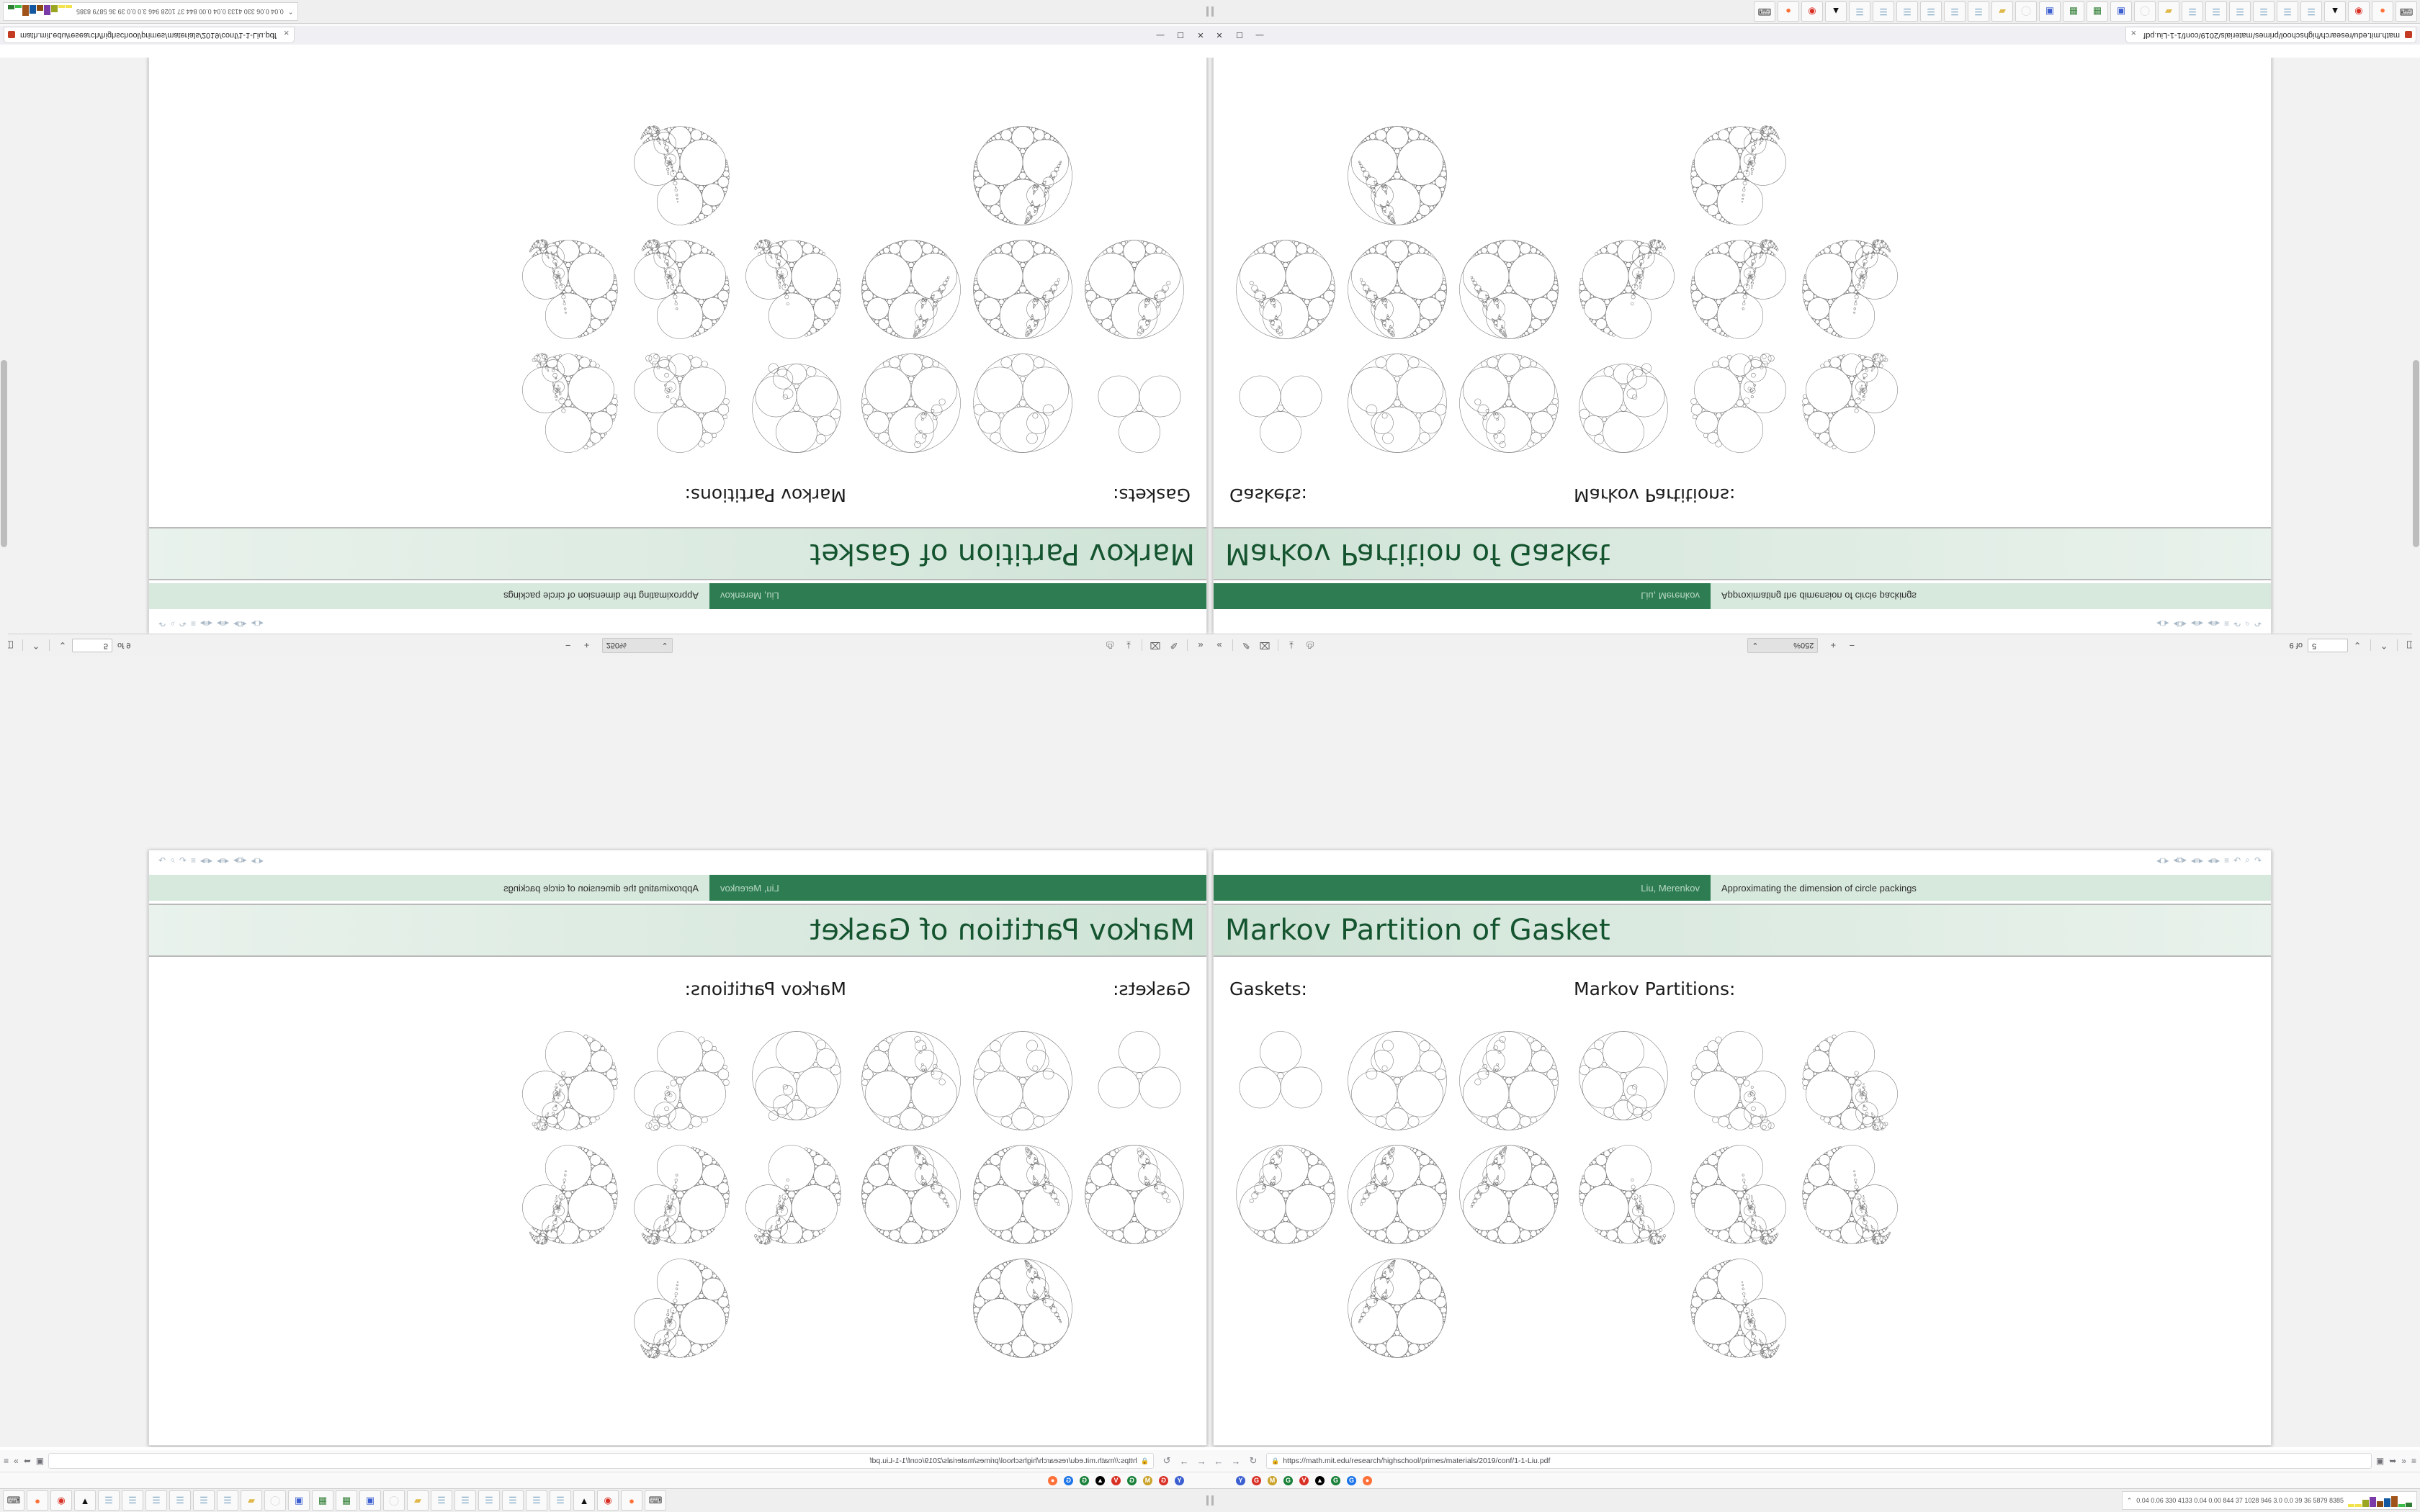  I want to click on workspace-pager, so click(1210, 11).